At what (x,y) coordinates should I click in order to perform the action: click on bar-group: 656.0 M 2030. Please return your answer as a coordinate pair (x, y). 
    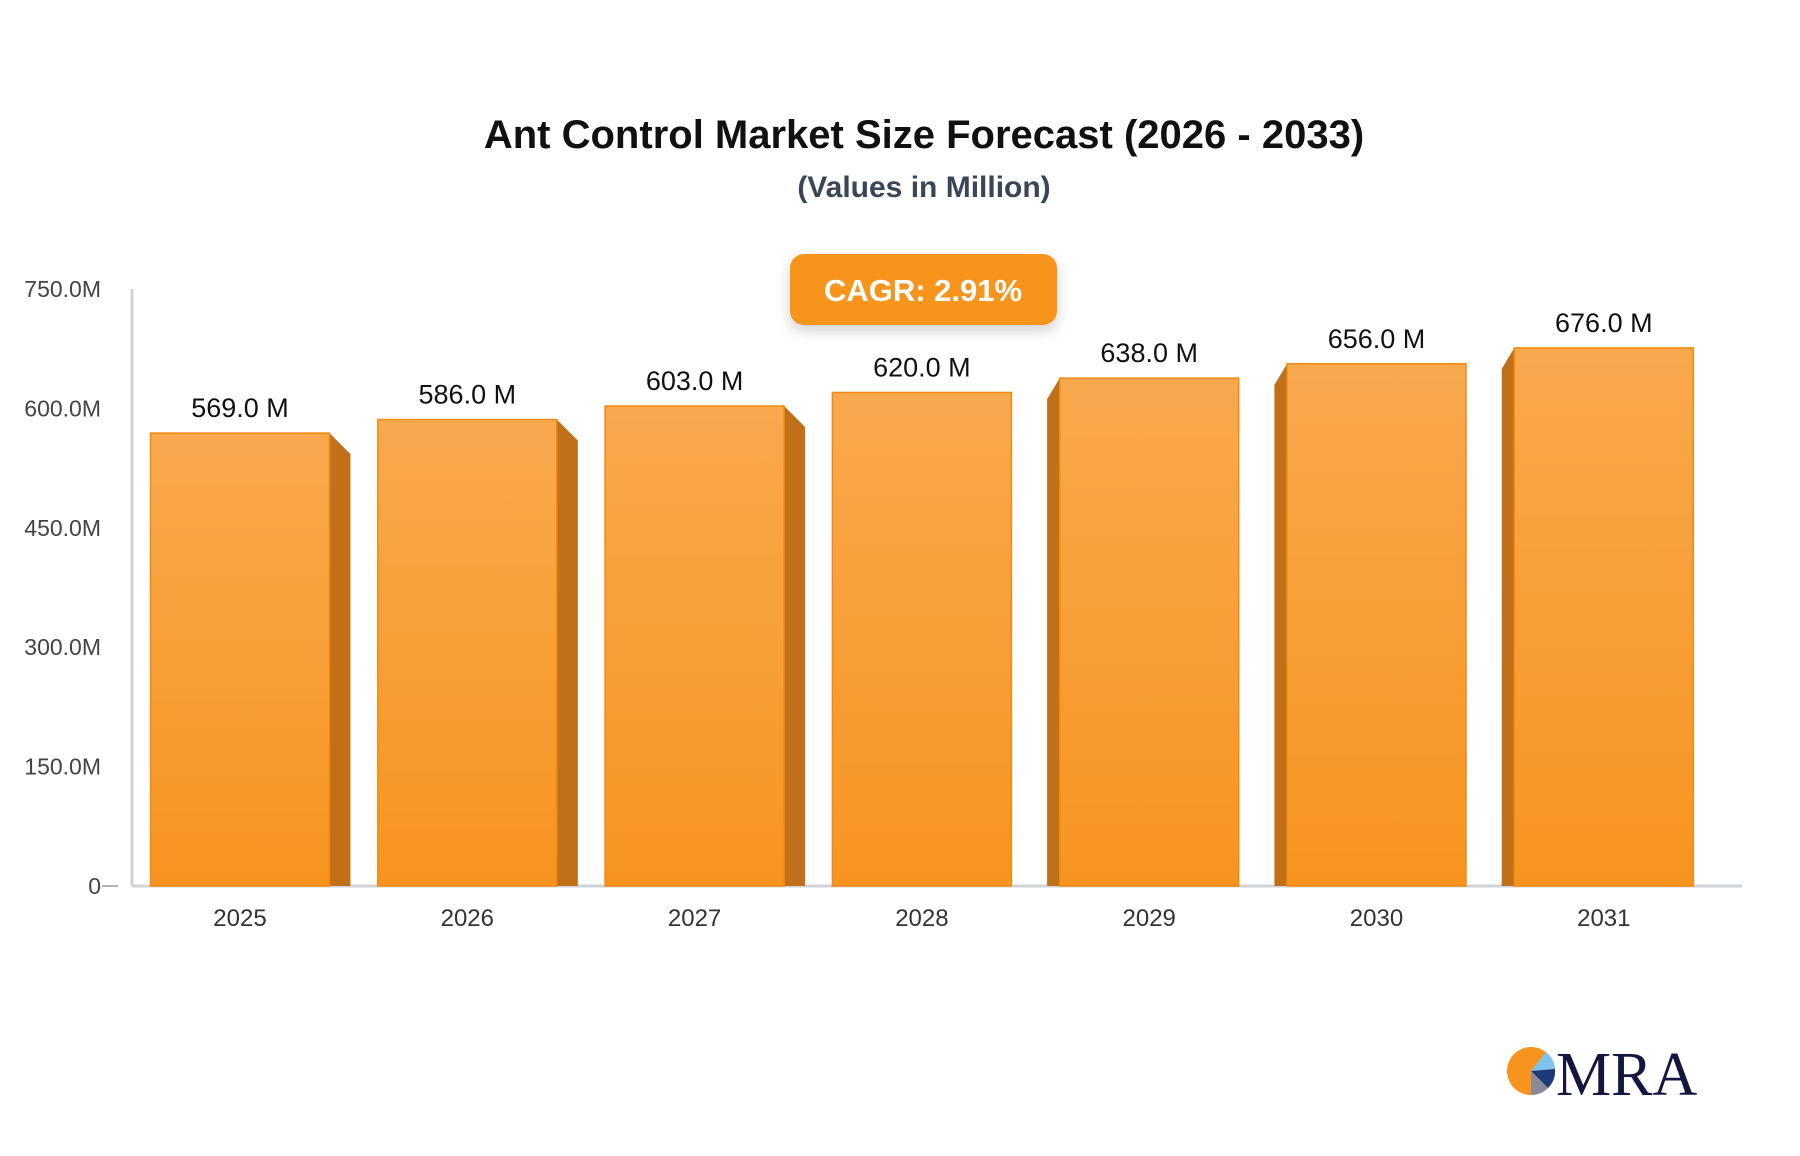
    Looking at the image, I should click on (1370, 628).